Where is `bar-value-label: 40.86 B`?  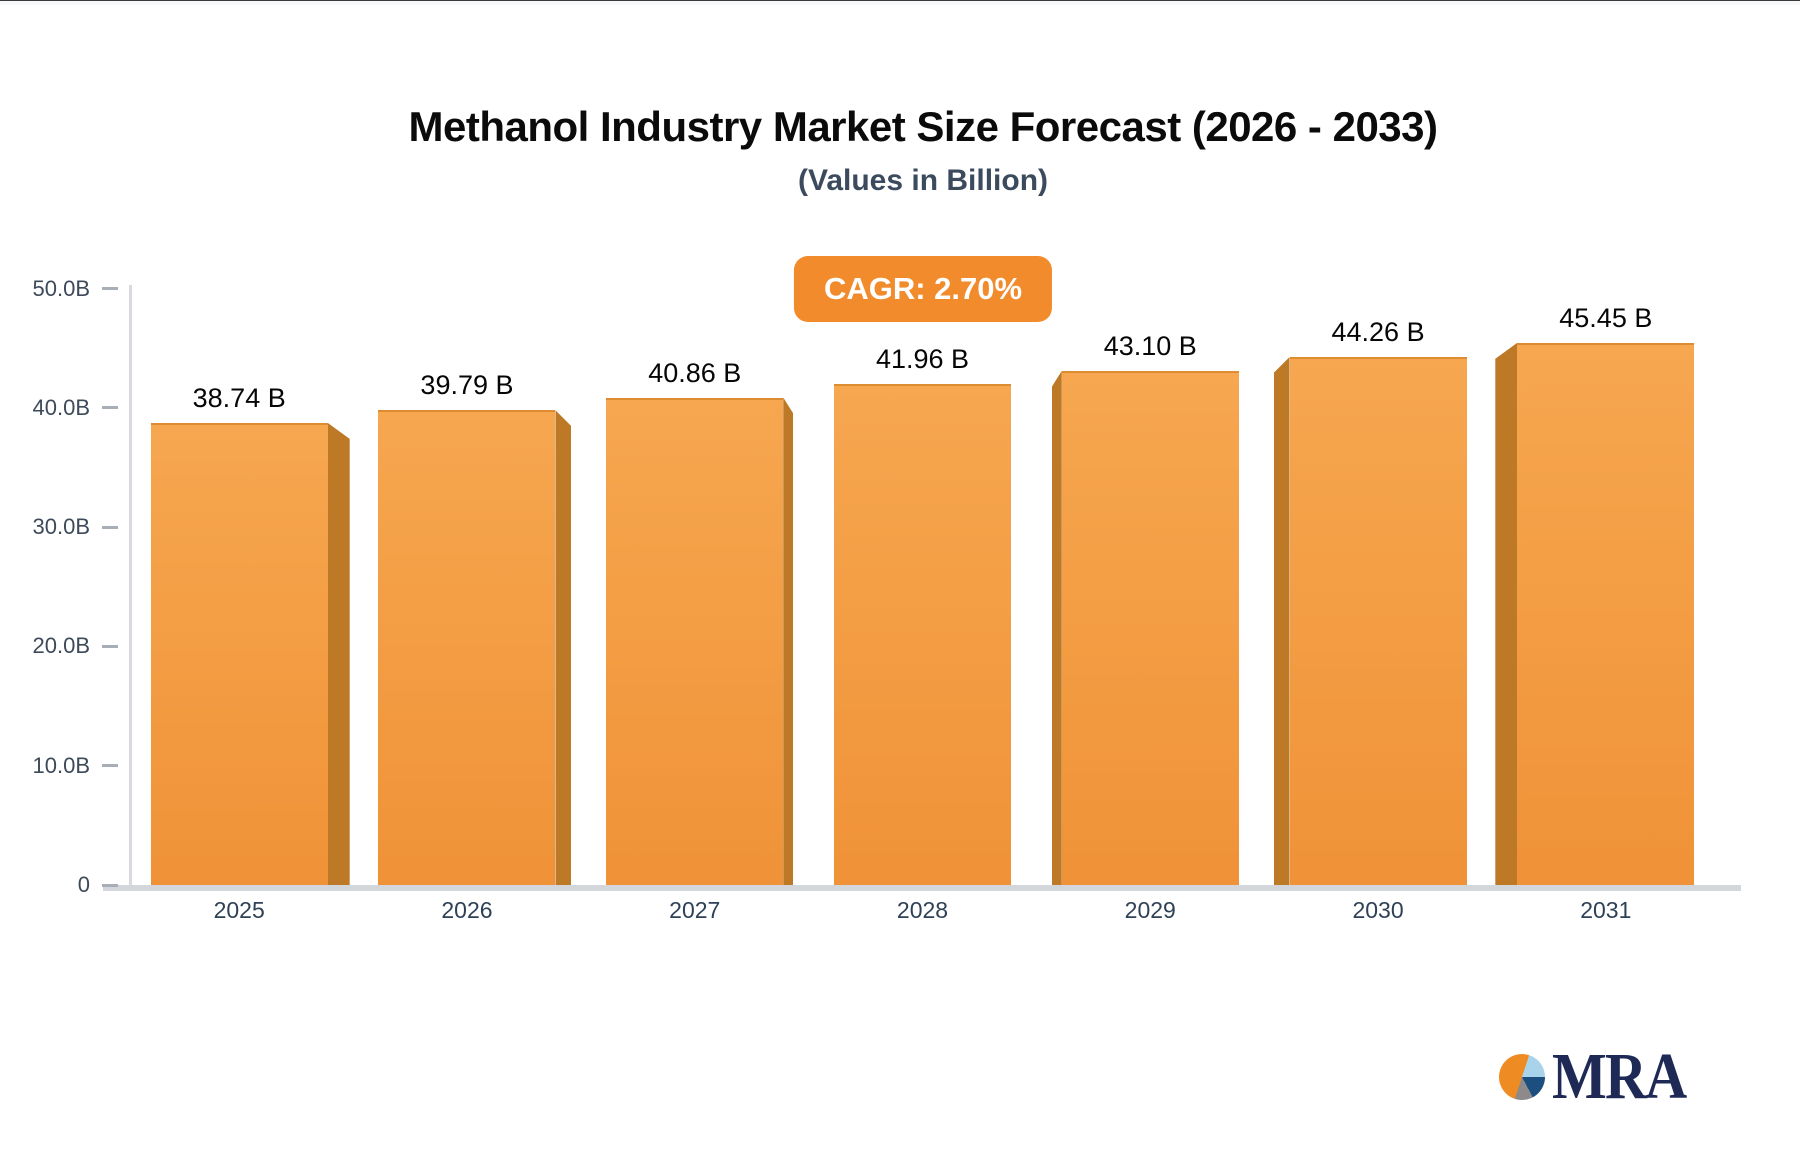 bar-value-label: 40.86 B is located at coordinates (695, 372).